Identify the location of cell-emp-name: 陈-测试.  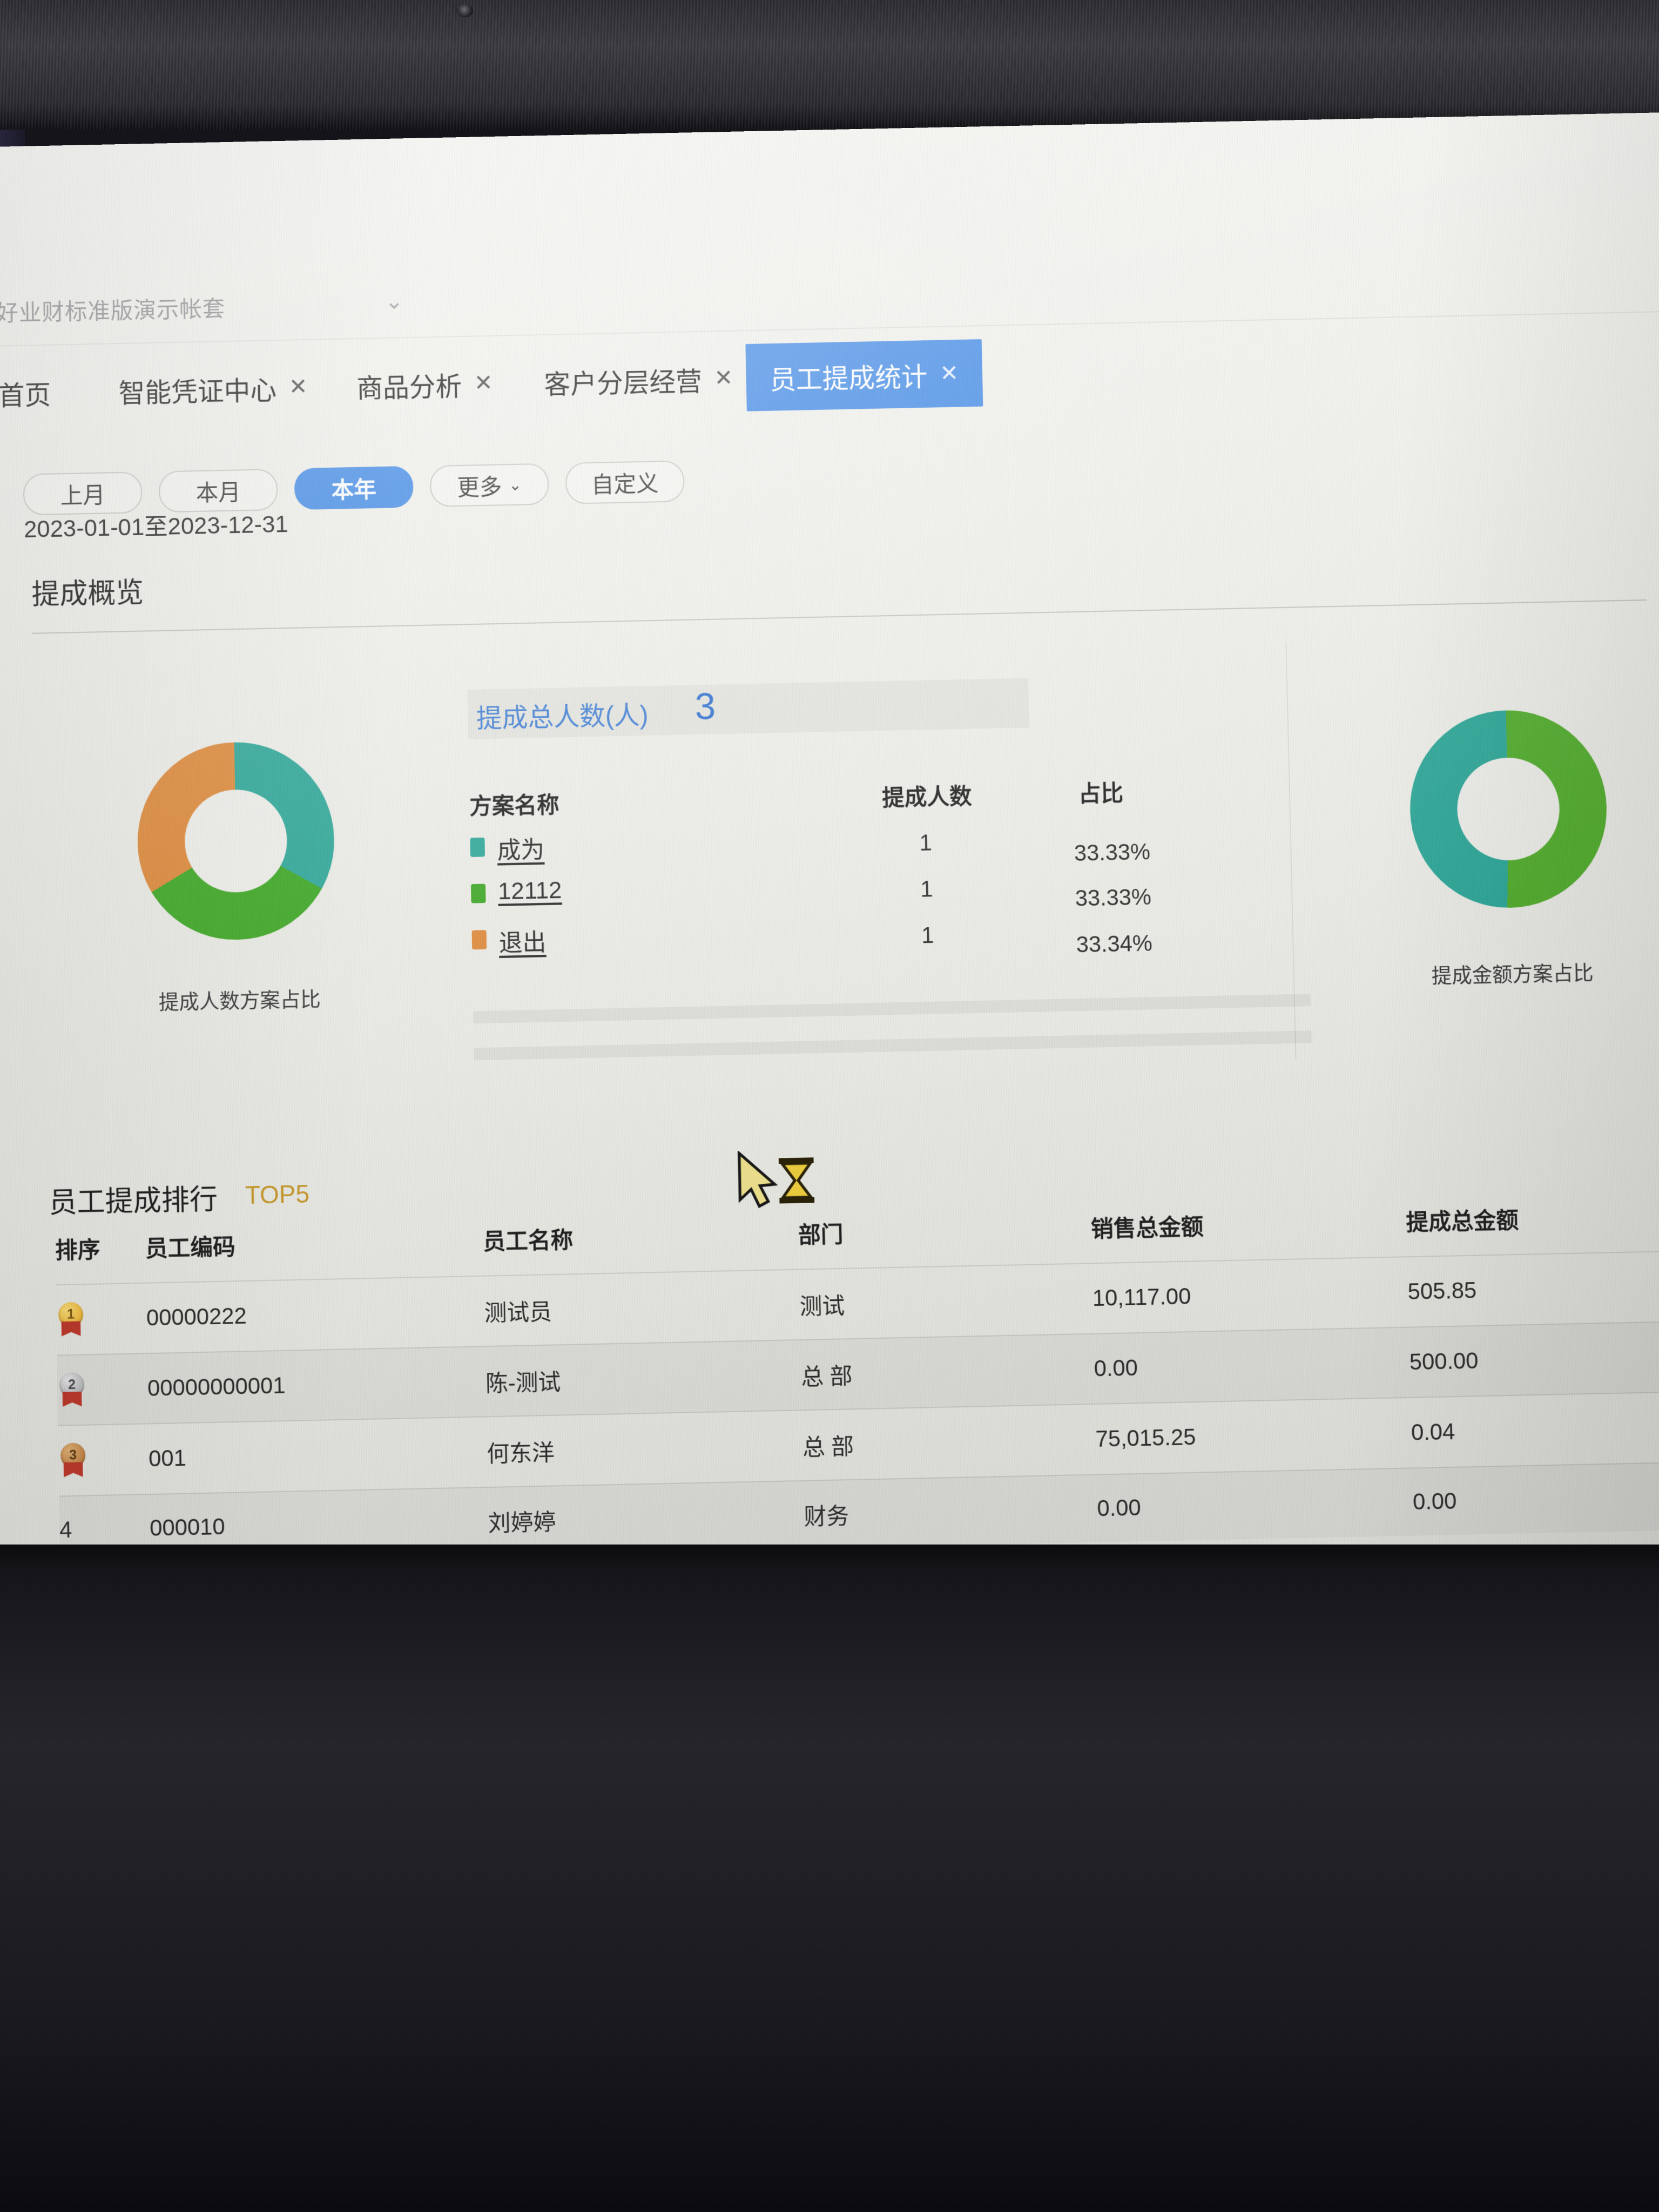
(643, 1378).